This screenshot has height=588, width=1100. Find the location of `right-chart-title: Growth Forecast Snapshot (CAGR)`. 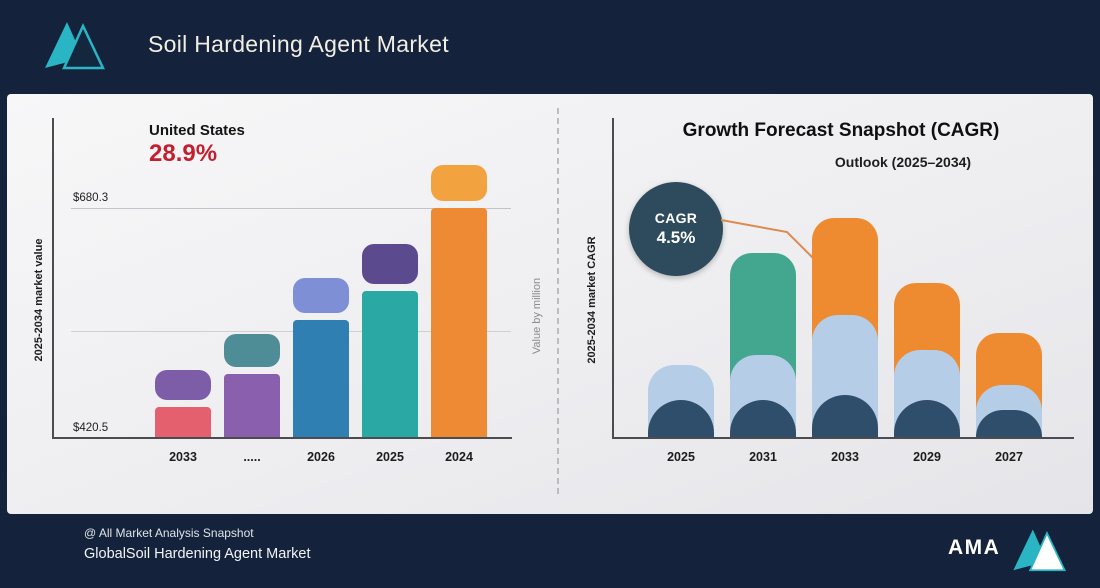

right-chart-title: Growth Forecast Snapshot (CAGR) is located at coordinates (841, 130).